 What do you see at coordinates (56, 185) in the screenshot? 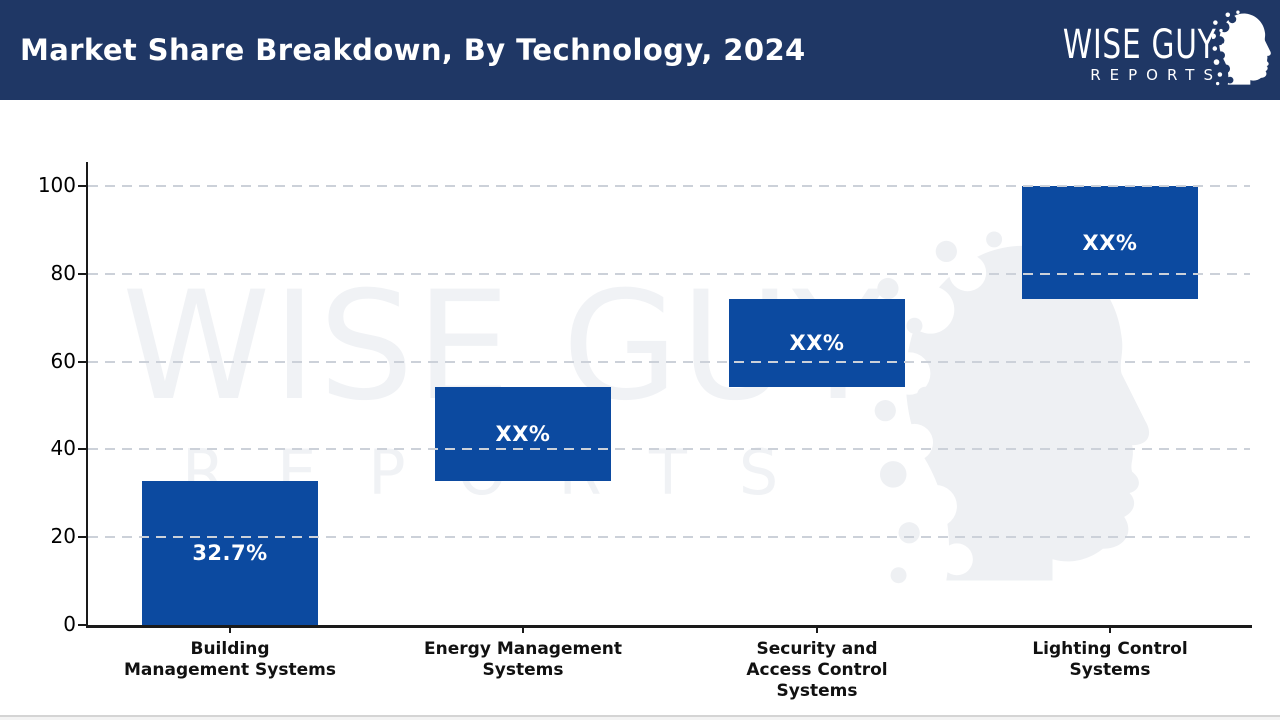
I see `y-tick-label: 100` at bounding box center [56, 185].